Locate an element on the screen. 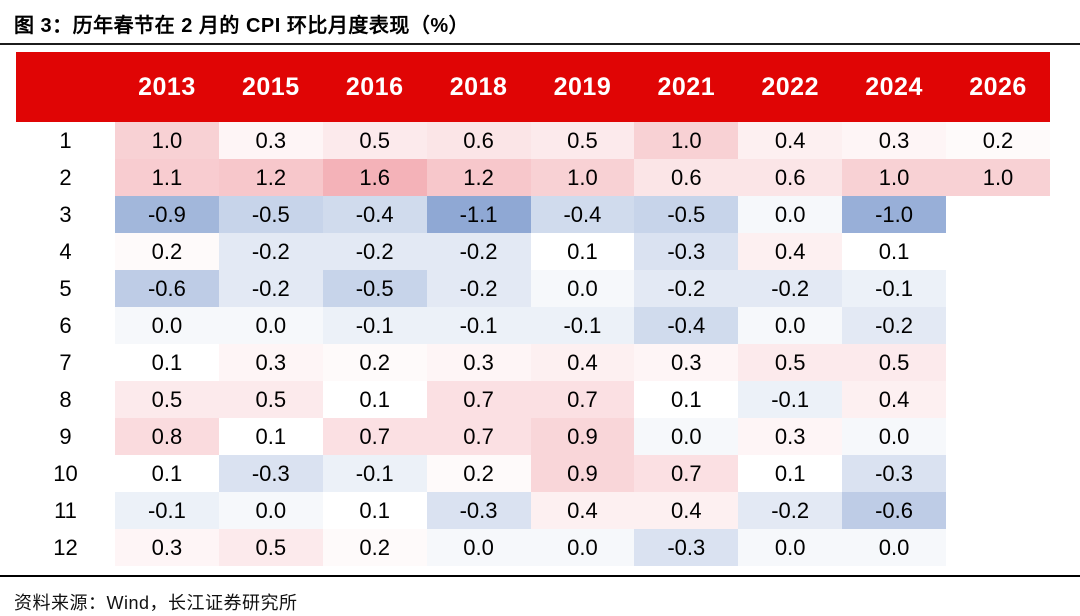  value-cell-2026-m5 is located at coordinates (998, 288).